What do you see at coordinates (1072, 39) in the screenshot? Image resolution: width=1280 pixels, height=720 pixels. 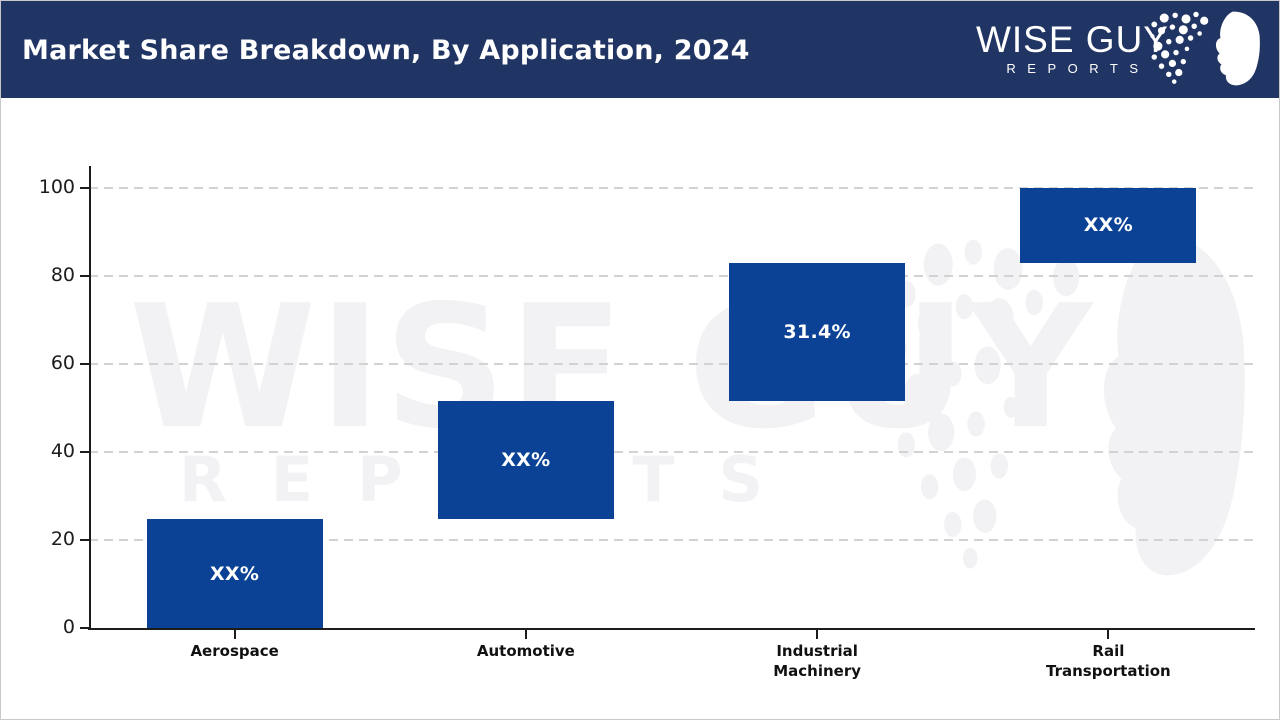 I see `logo-wordmark: WISE GUY` at bounding box center [1072, 39].